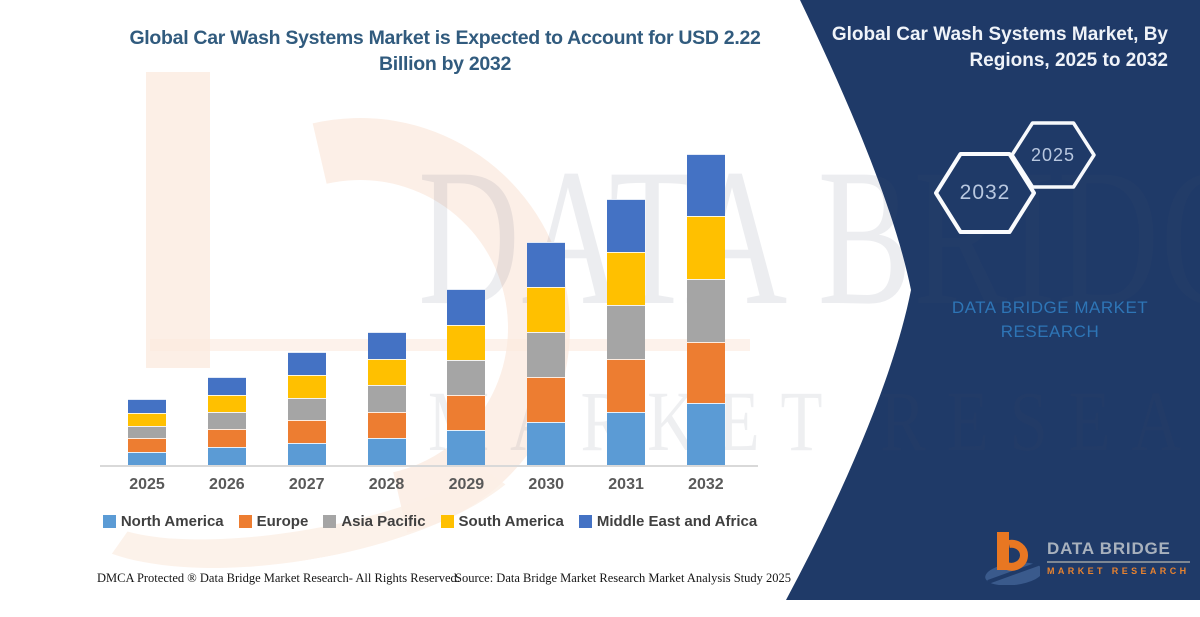  What do you see at coordinates (1050, 319) in the screenshot?
I see `side-panel-brand-text: DATA BRIDGE MARKET RESEARCH` at bounding box center [1050, 319].